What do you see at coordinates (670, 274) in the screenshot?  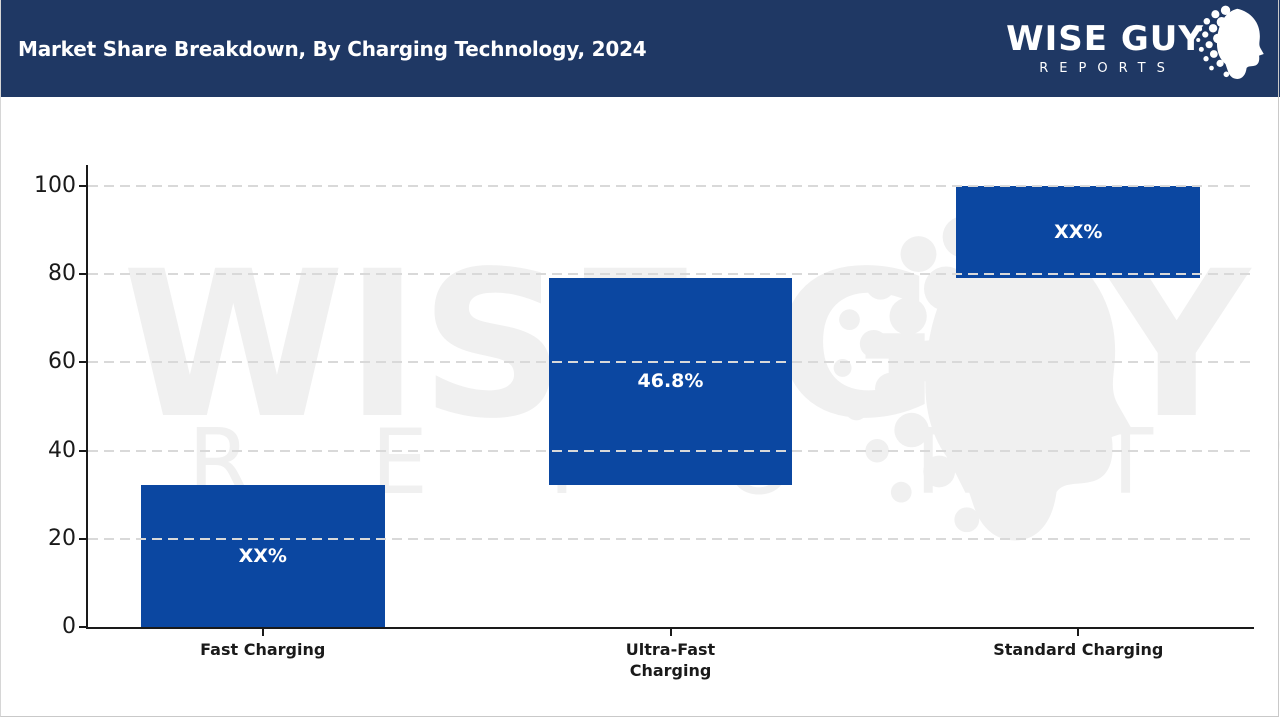 I see `gridline-y80` at bounding box center [670, 274].